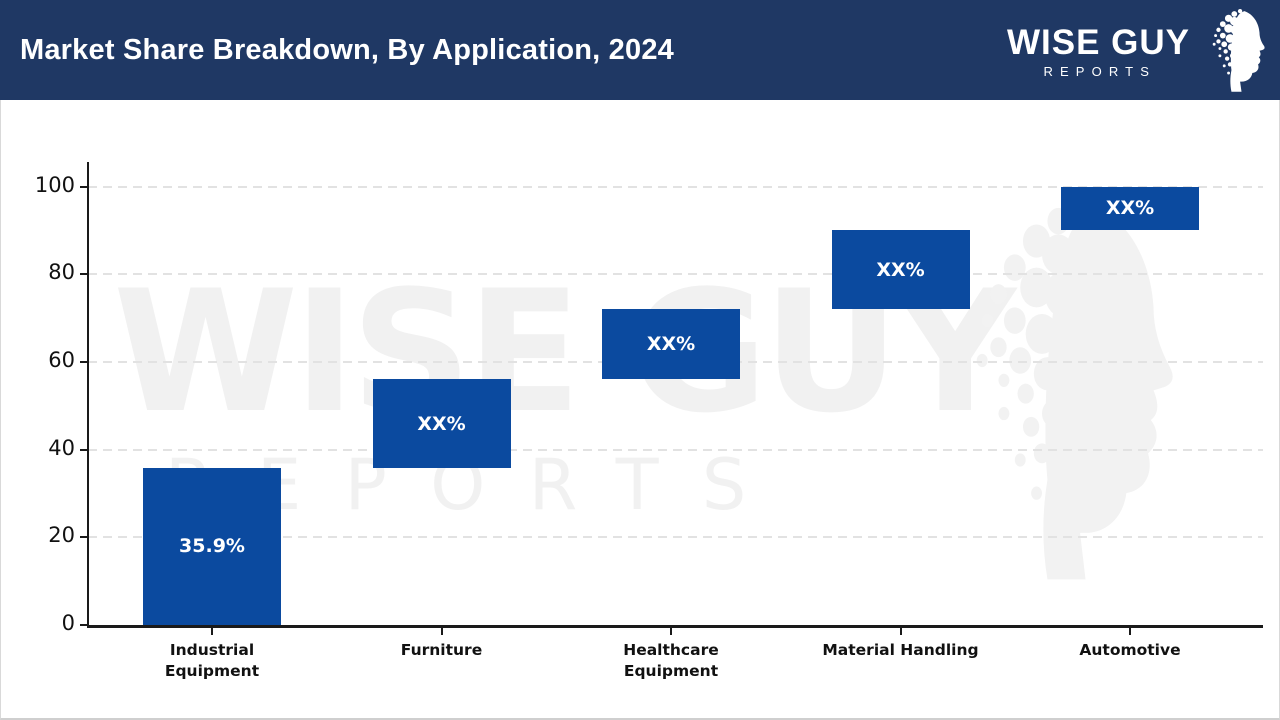 This screenshot has height=720, width=1280. Describe the element at coordinates (1130, 631) in the screenshot. I see `x-tickmark-automotive` at that location.